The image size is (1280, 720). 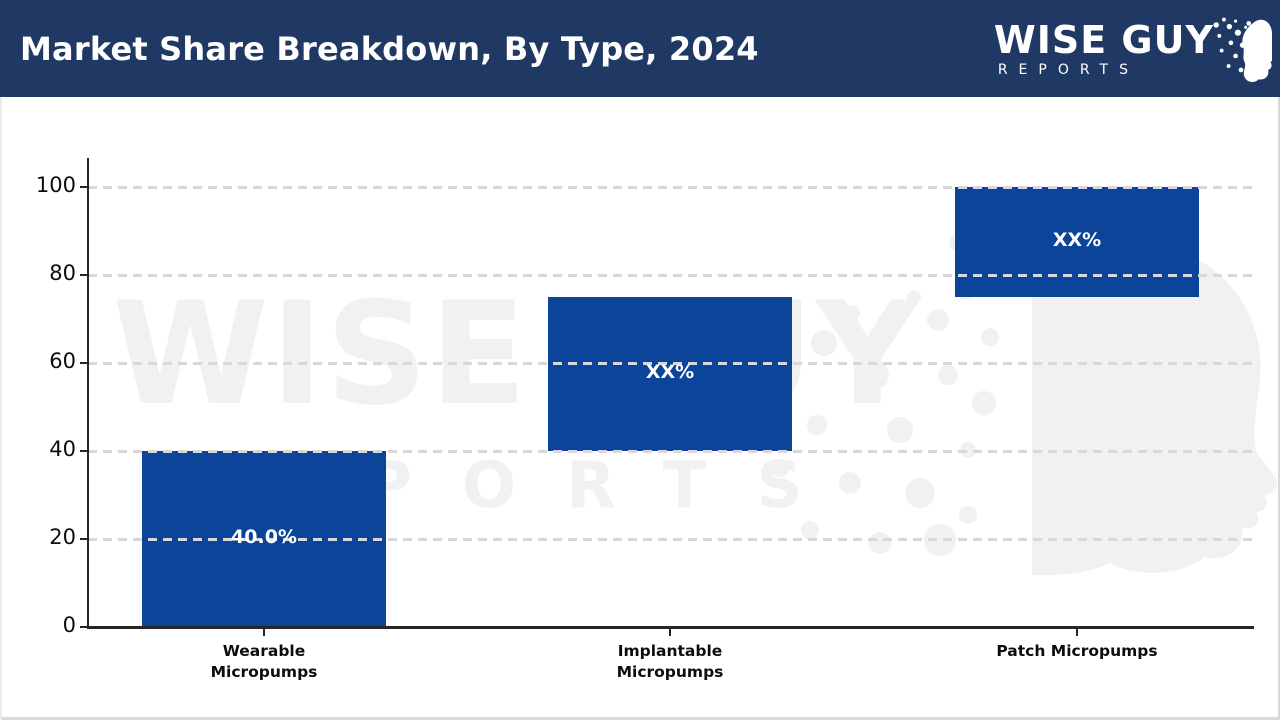 What do you see at coordinates (640, 718) in the screenshot?
I see `page-bottom-edge` at bounding box center [640, 718].